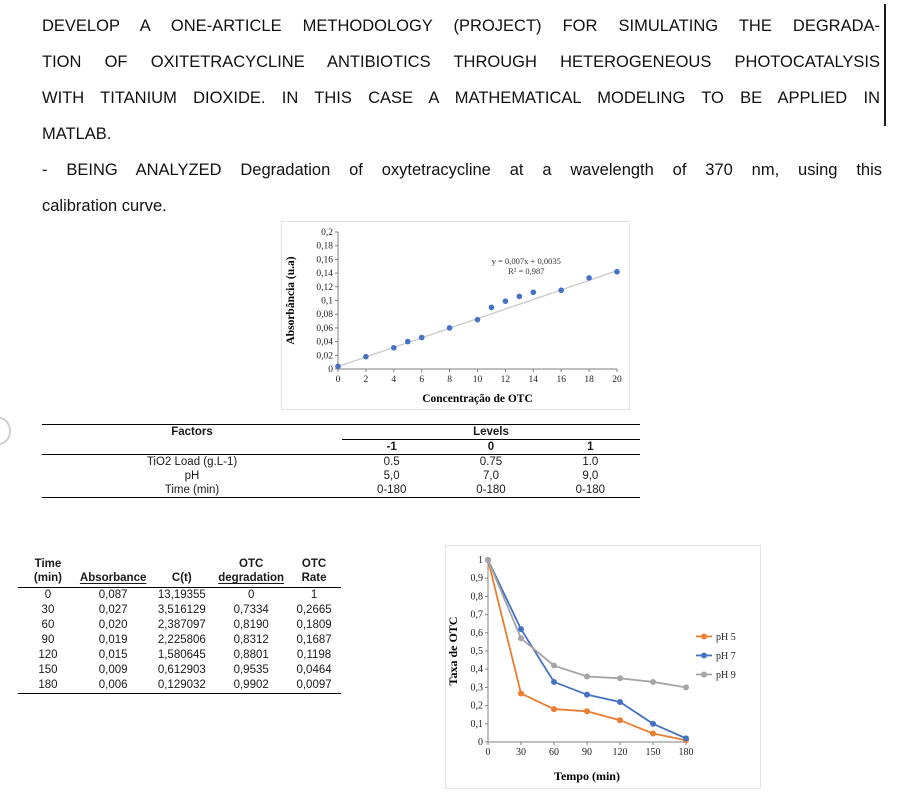  What do you see at coordinates (327, 302) in the screenshot?
I see `svg-text: 0,1` at bounding box center [327, 302].